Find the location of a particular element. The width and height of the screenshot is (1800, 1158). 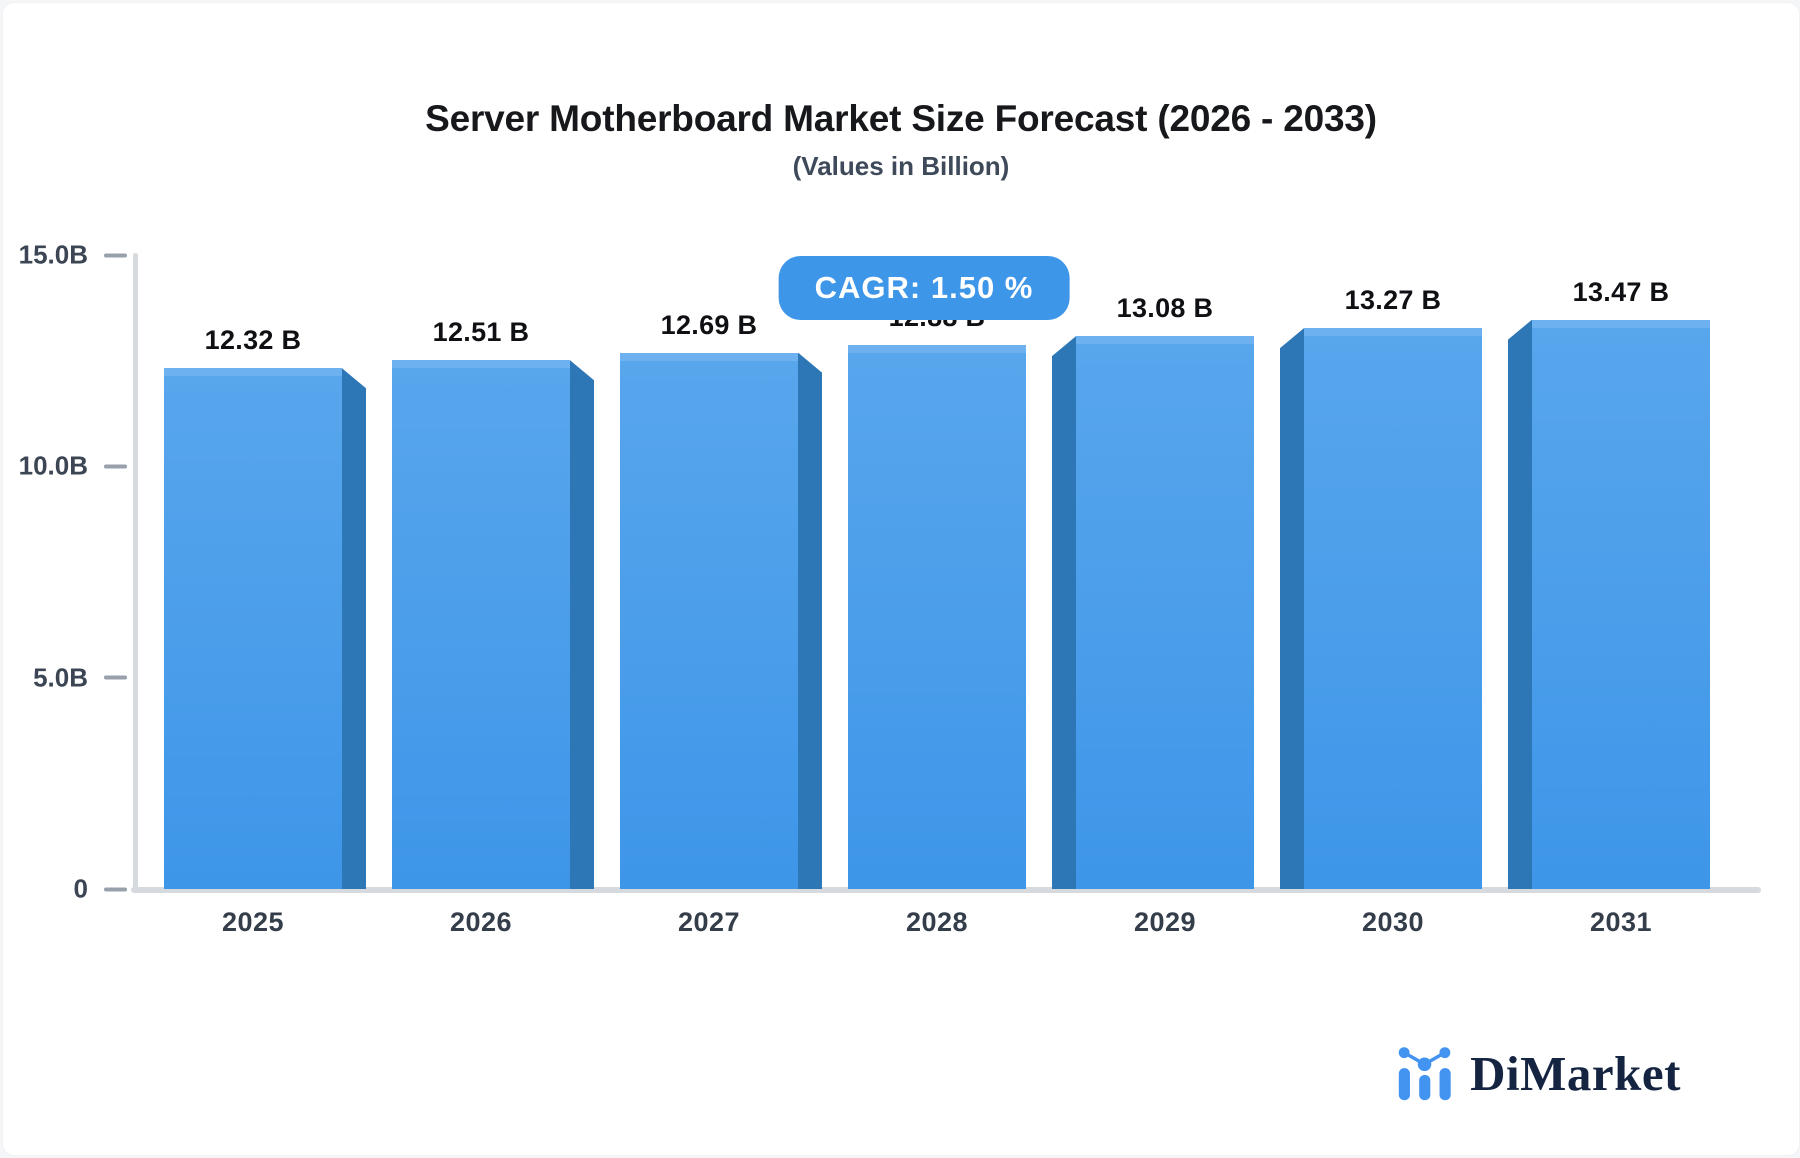

bar-value-label: 13.08 B is located at coordinates (1165, 308).